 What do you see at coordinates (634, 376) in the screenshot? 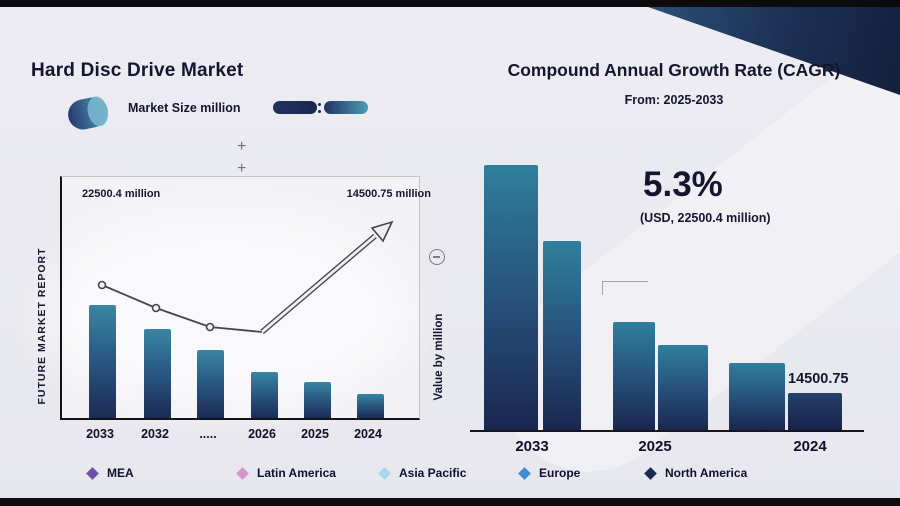
I see `cagr-bar-2025-primary` at bounding box center [634, 376].